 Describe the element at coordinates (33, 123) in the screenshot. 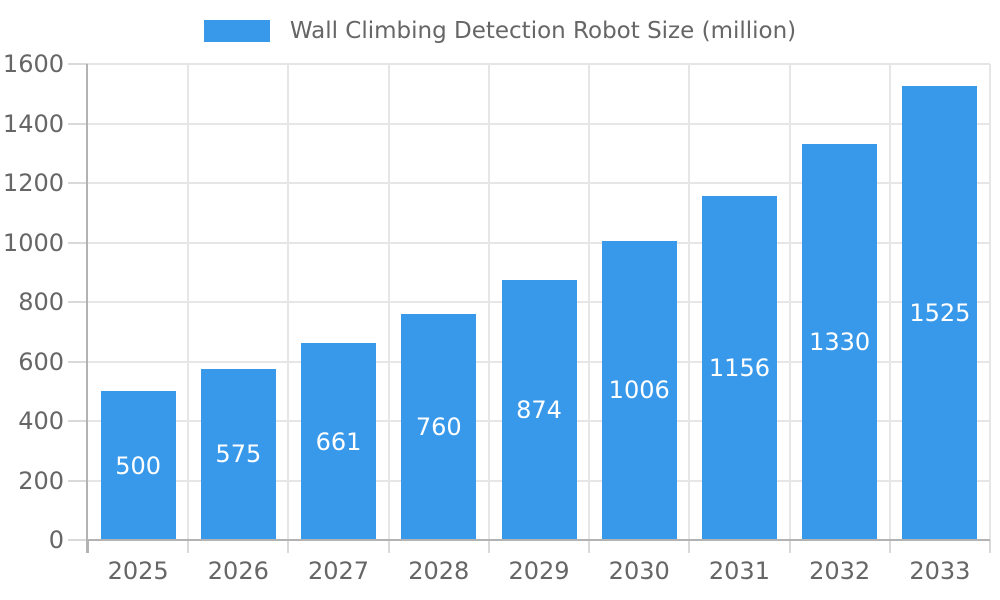

I see `y-tick-label: 1400` at that location.